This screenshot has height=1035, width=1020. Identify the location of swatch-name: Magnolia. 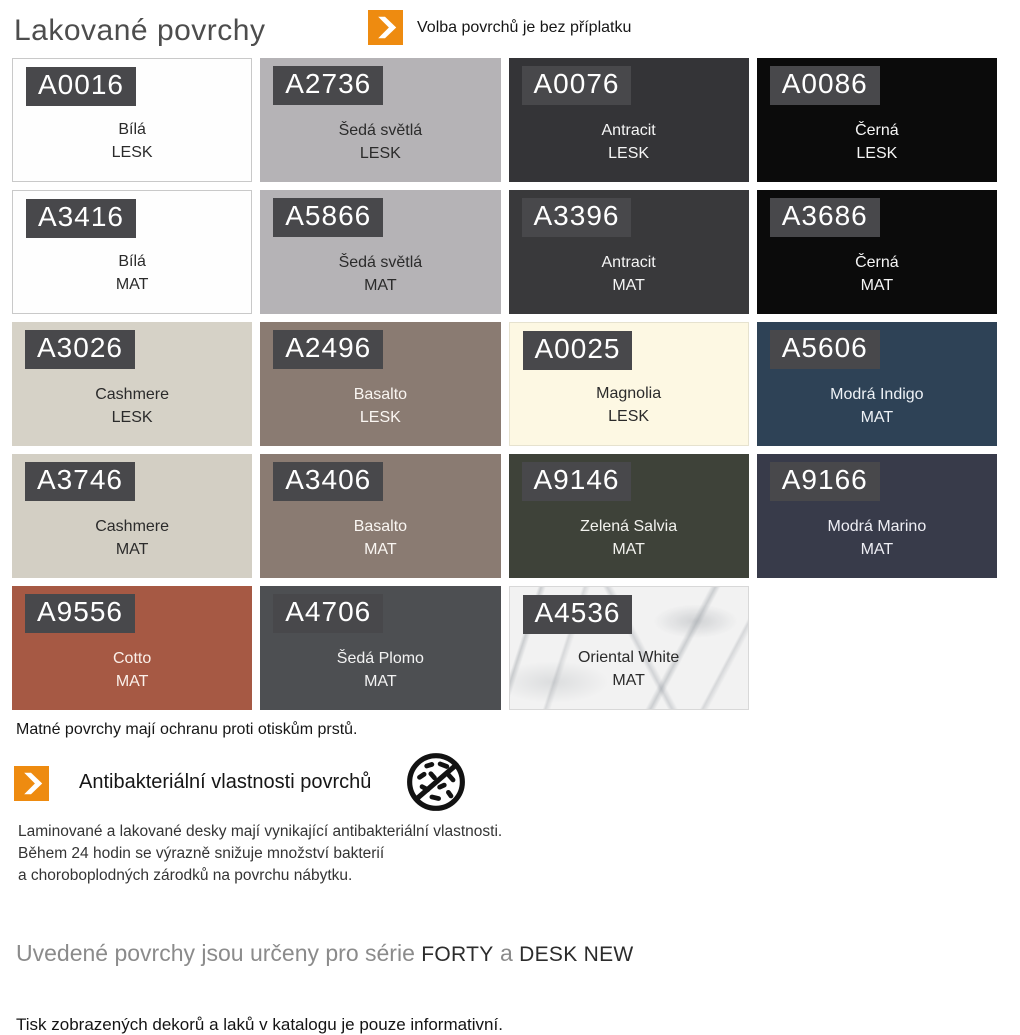
(629, 393).